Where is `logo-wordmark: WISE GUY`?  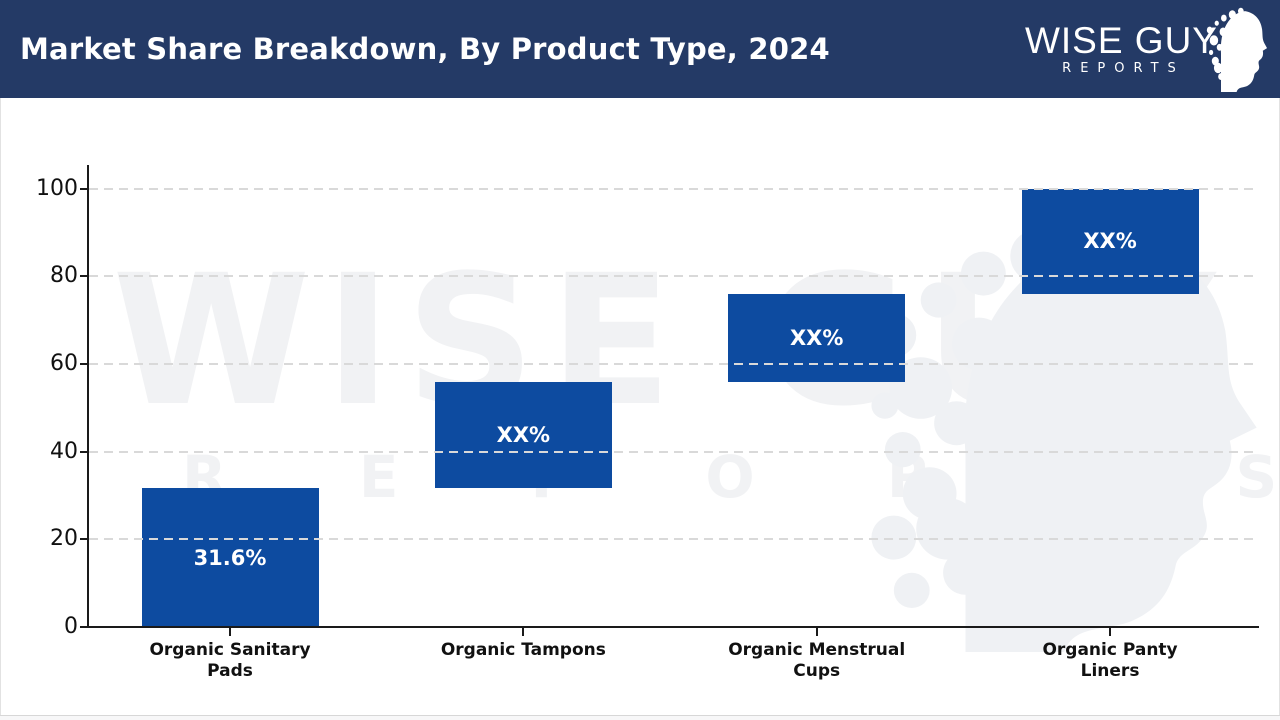 logo-wordmark: WISE GUY is located at coordinates (1121, 40).